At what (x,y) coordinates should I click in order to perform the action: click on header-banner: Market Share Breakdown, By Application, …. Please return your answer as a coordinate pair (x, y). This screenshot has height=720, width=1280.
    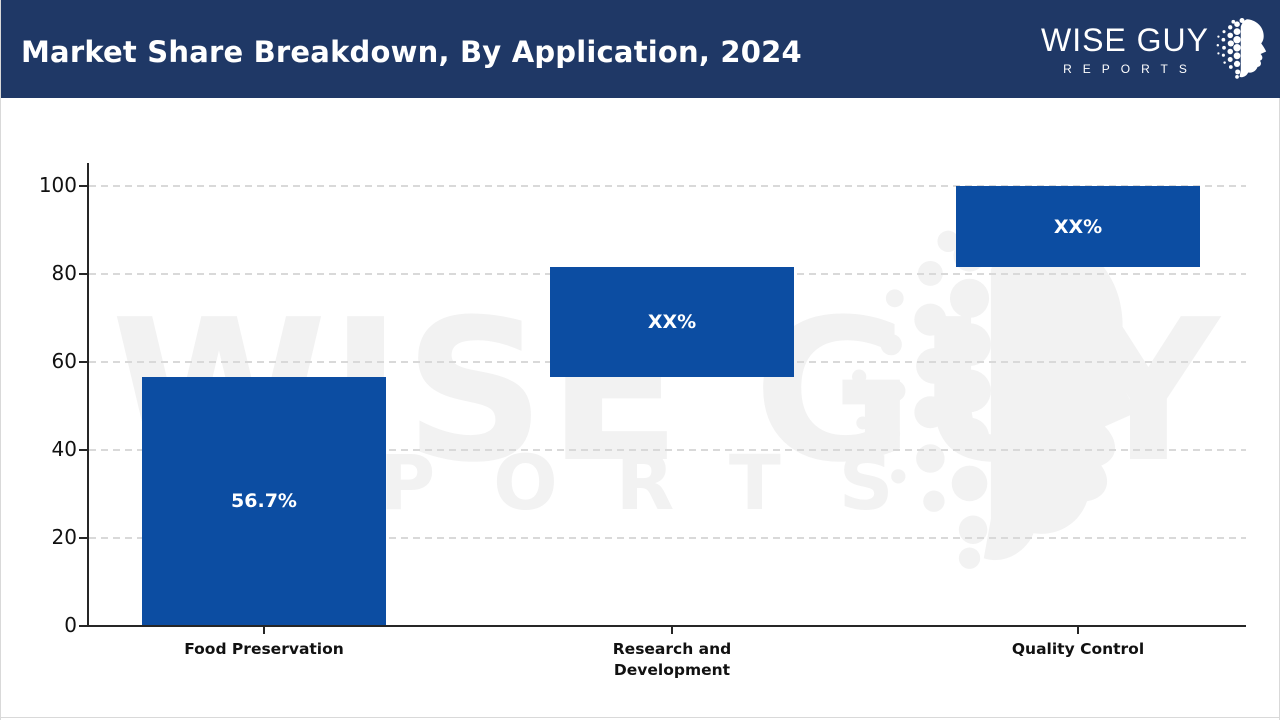
    Looking at the image, I should click on (640, 49).